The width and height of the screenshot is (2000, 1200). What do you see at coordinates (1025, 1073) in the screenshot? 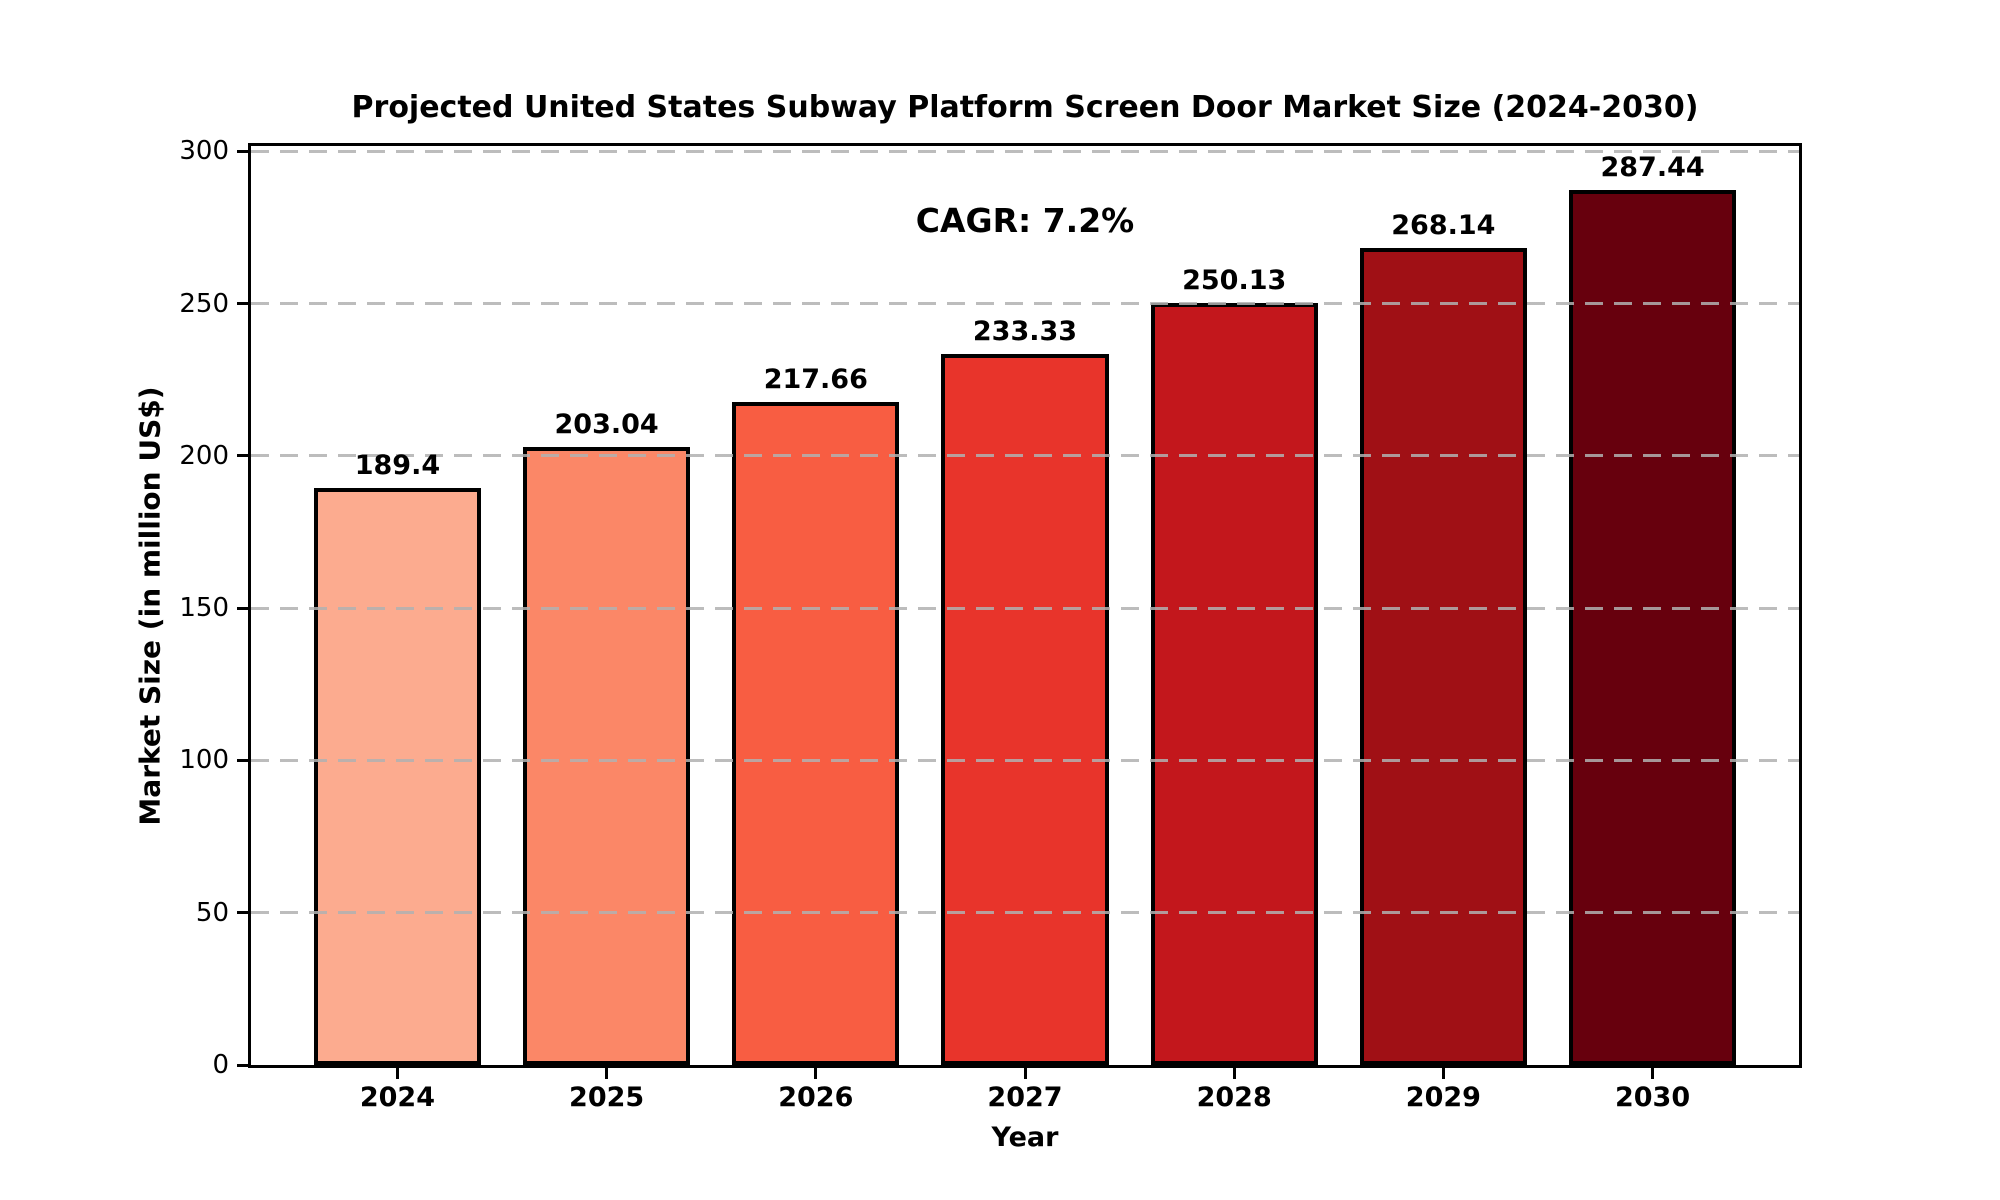
I see `x-tick-mark-2027` at bounding box center [1025, 1073].